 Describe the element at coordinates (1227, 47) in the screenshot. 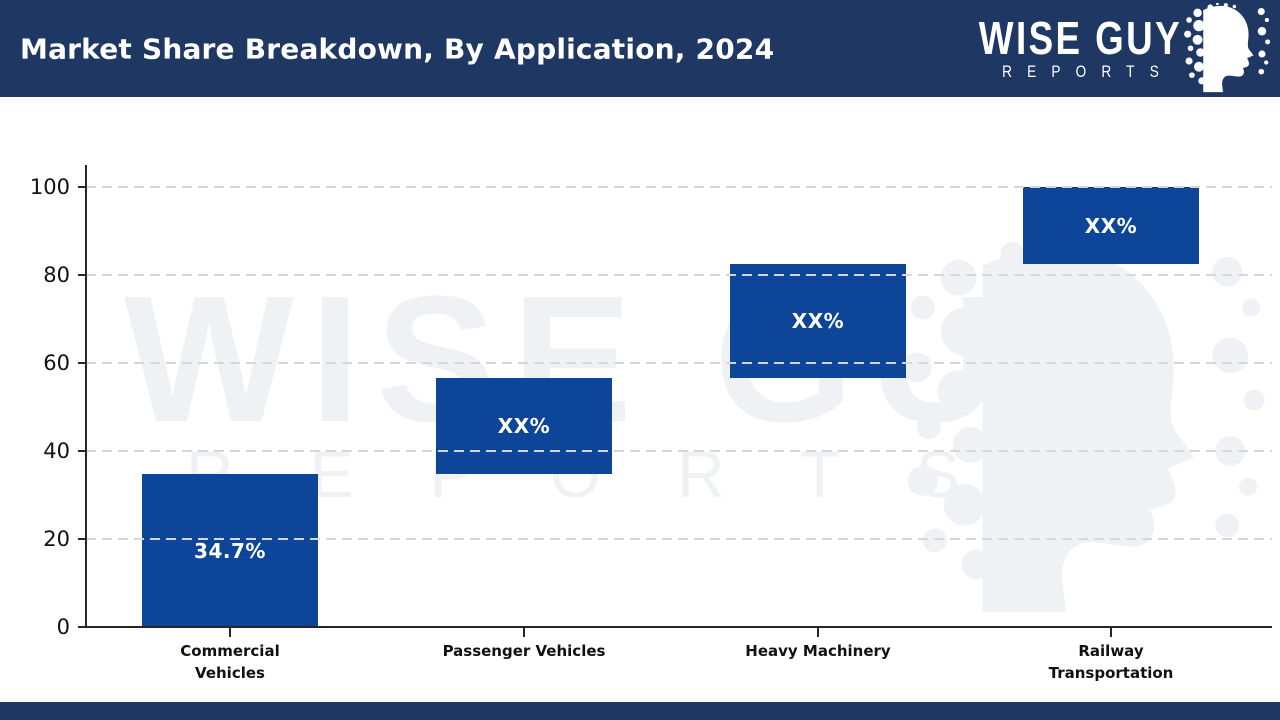

I see `logo-face-icon` at that location.